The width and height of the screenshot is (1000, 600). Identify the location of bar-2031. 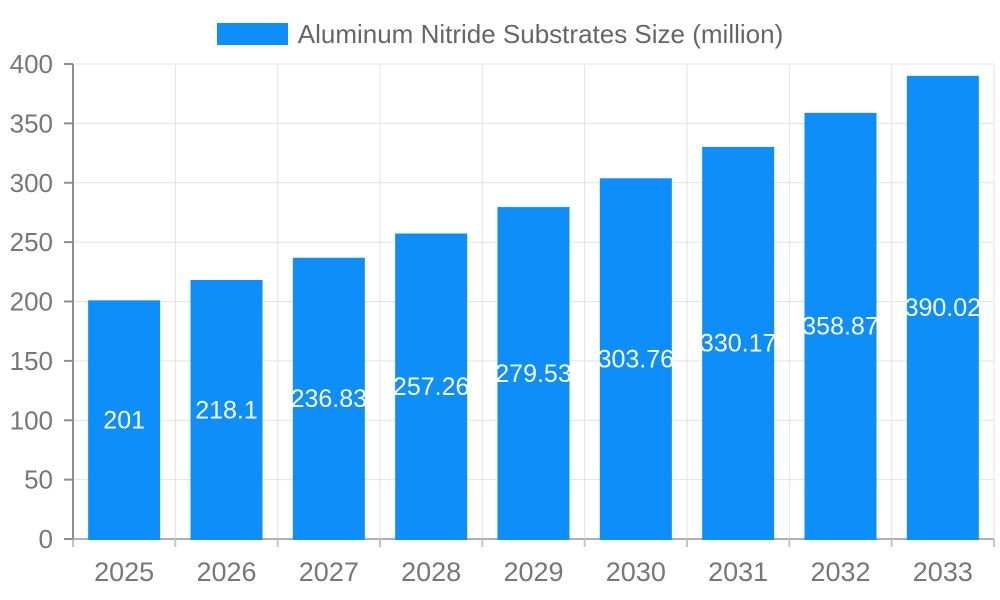
(738, 343).